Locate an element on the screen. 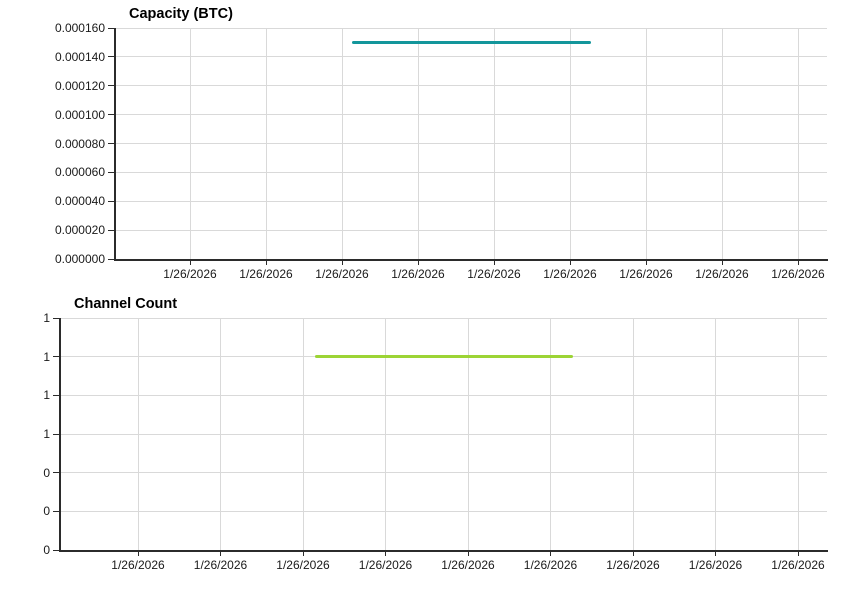 The height and width of the screenshot is (600, 860). y-axis-tick-label: 0.000140 is located at coordinates (79, 56).